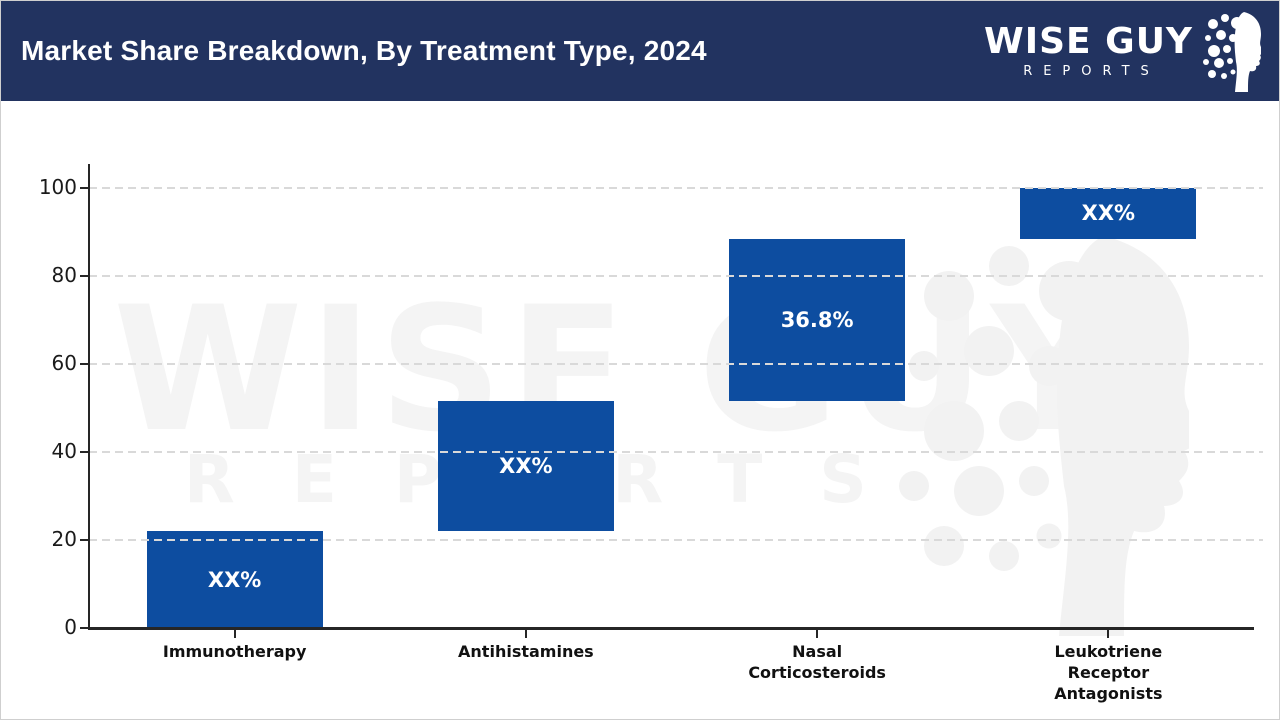 This screenshot has width=1280, height=720. Describe the element at coordinates (64, 450) in the screenshot. I see `y-tick-label: 40` at that location.